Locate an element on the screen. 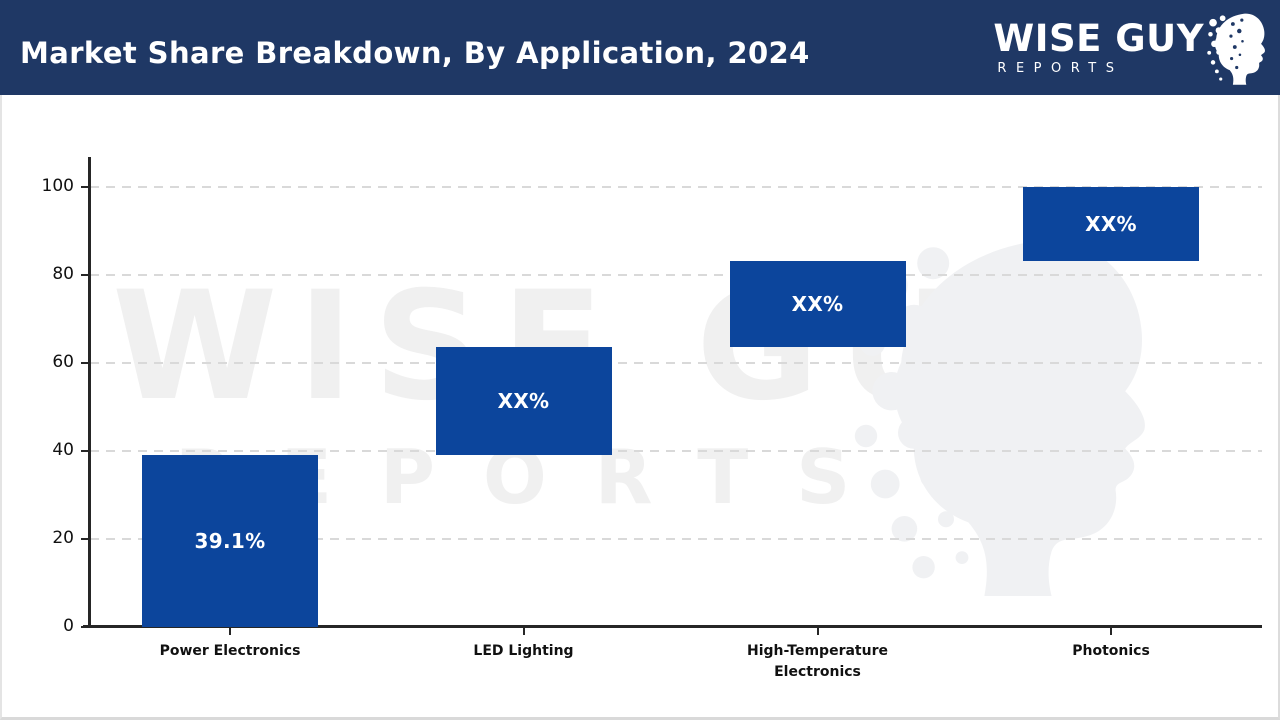 Image resolution: width=1280 pixels, height=720 pixels. y-tick-label-80: 80 is located at coordinates (63, 274).